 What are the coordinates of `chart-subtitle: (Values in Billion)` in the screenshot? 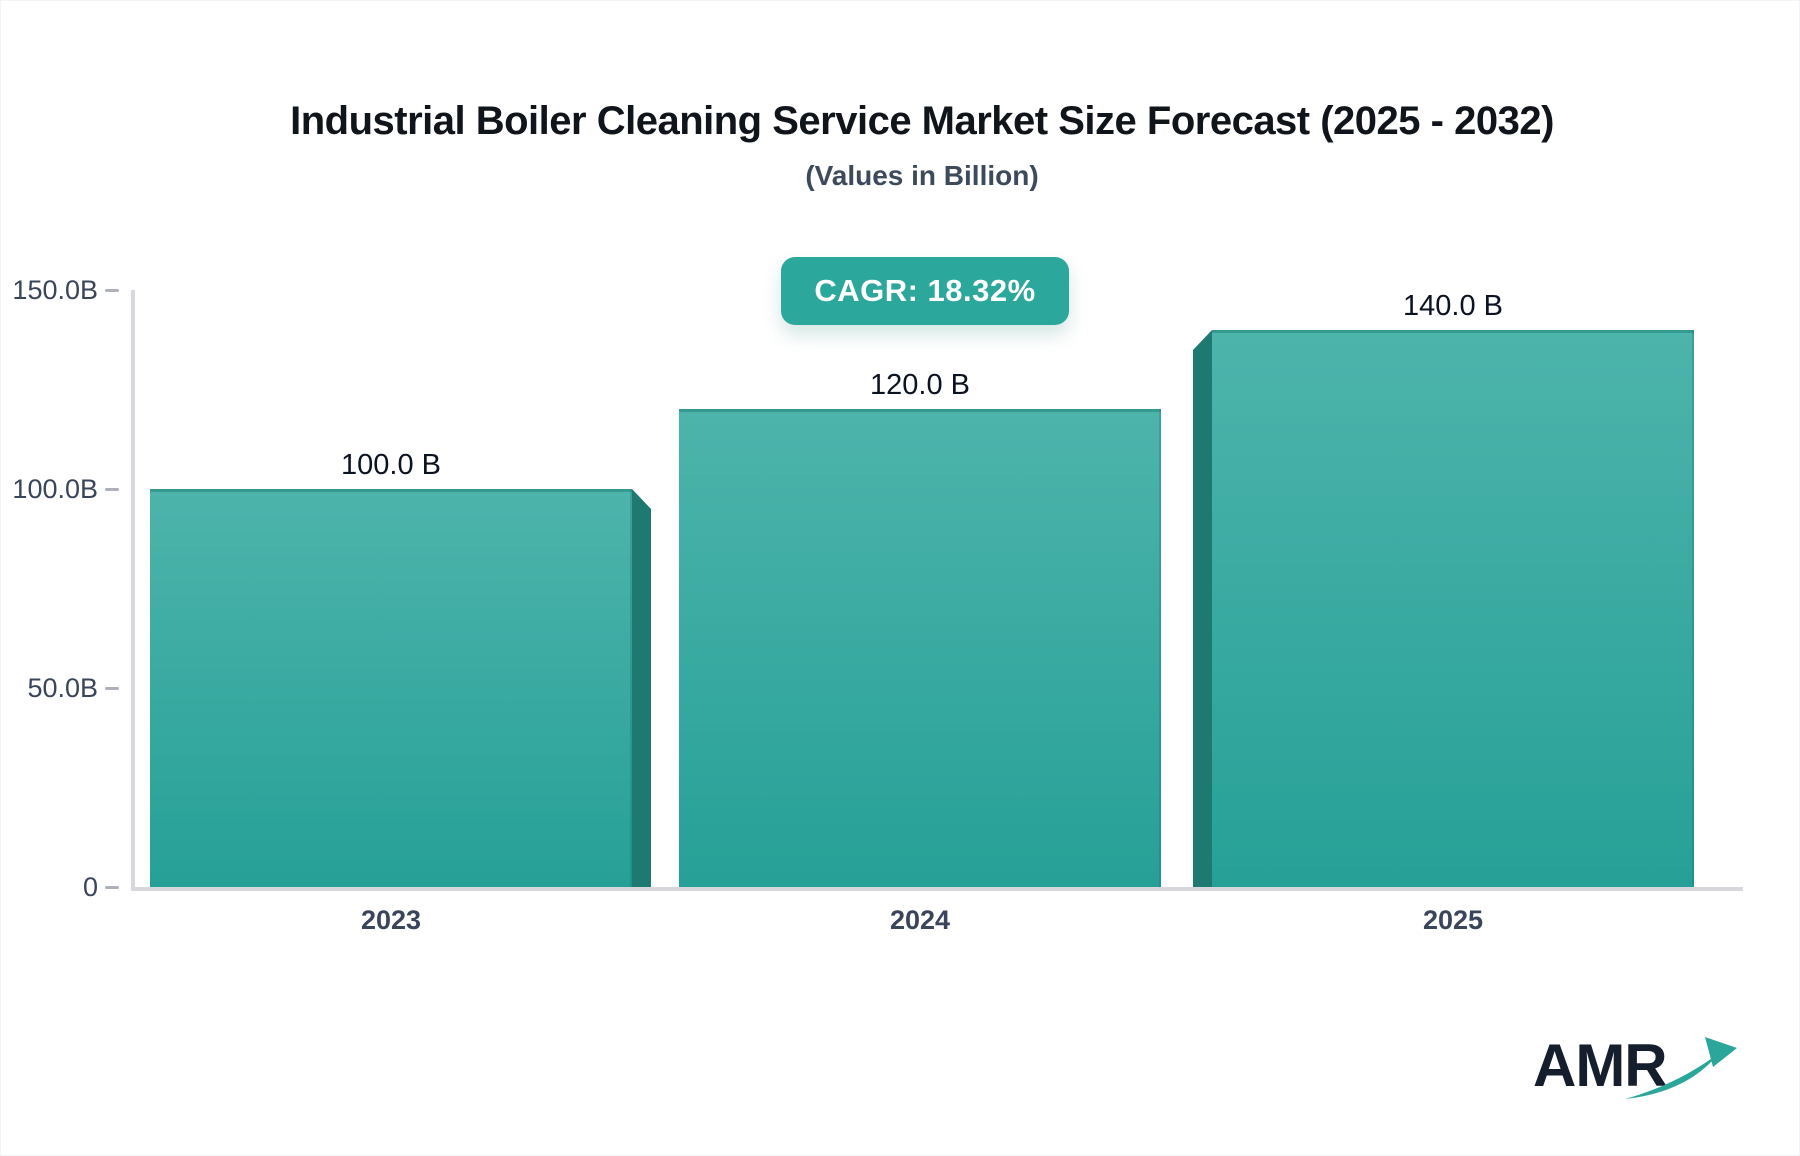 It's located at (922, 175).